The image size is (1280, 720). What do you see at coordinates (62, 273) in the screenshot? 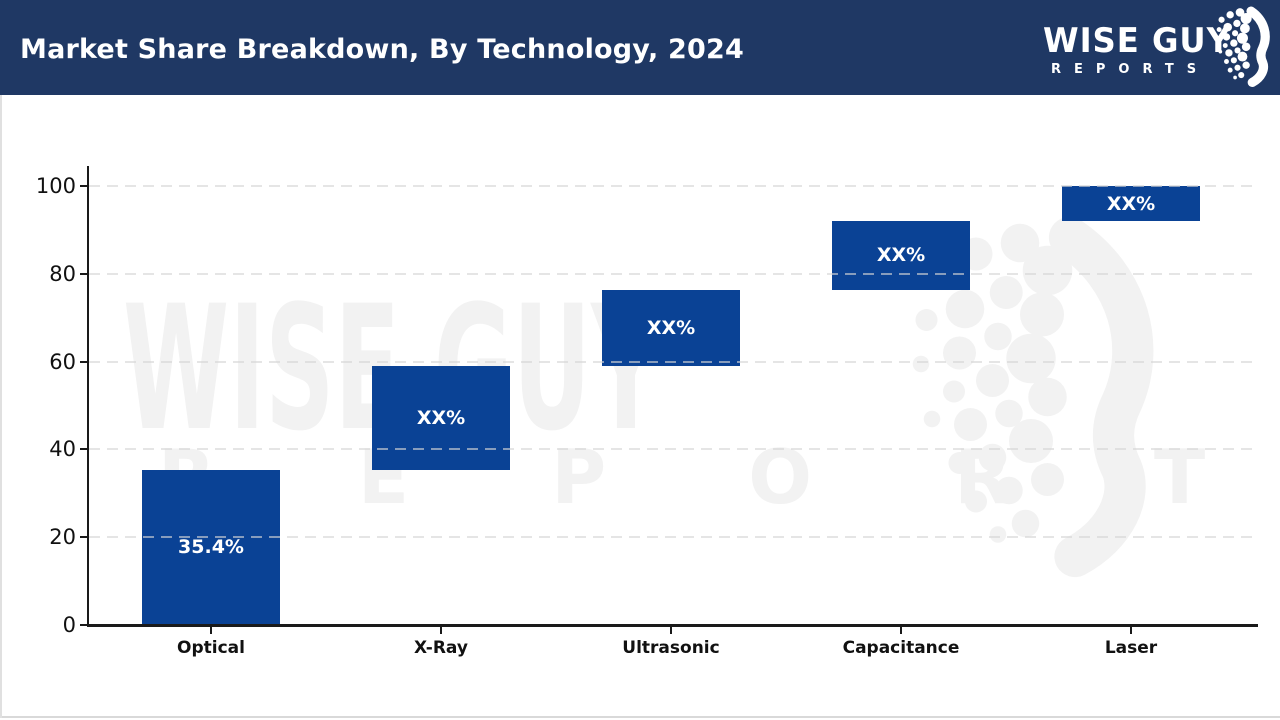
I see `y-axis-tick-label: 80` at bounding box center [62, 273].